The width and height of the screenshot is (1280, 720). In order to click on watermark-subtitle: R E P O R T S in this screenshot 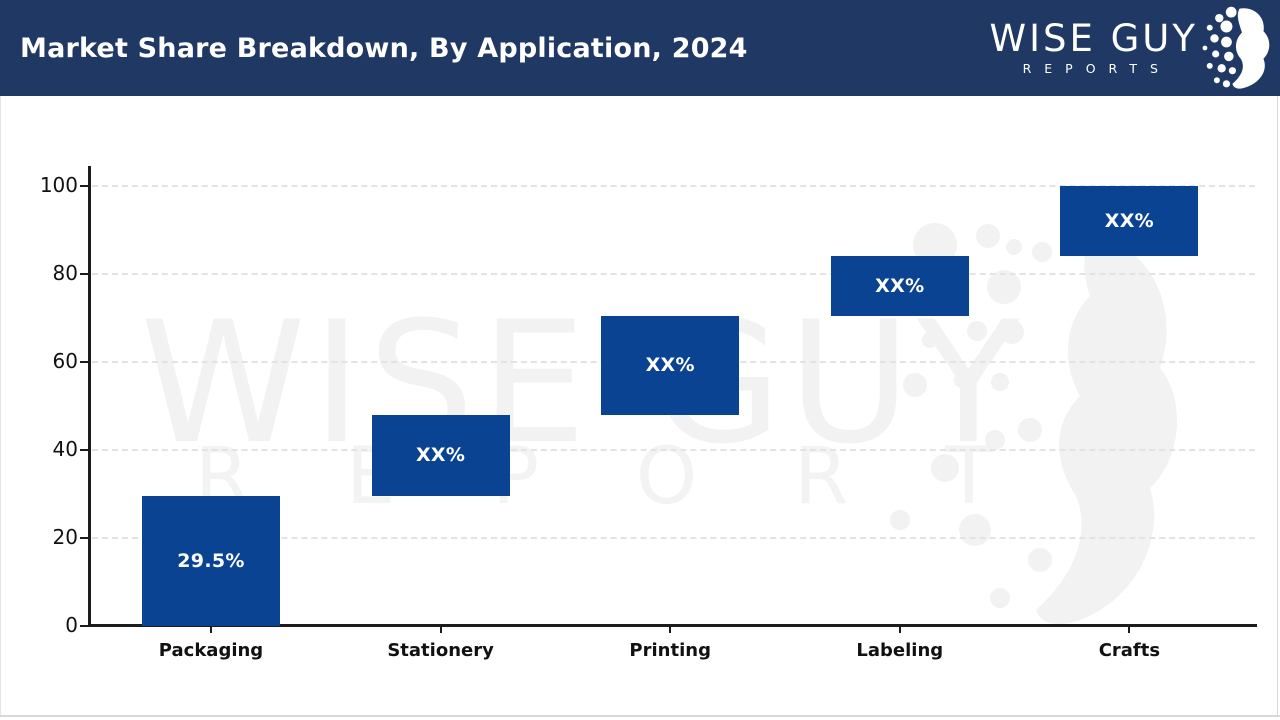, I will do `click(685, 477)`.